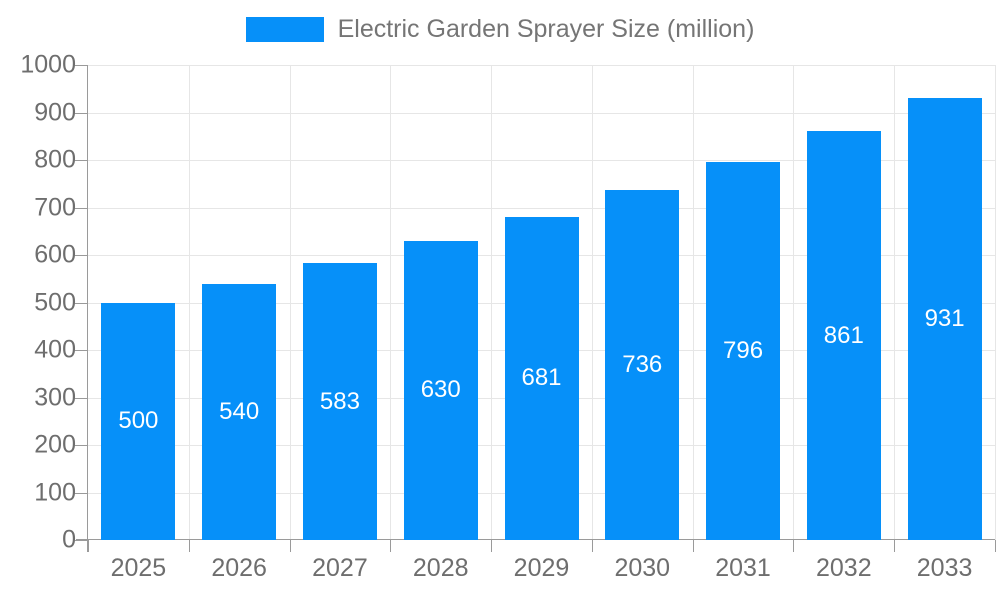 The width and height of the screenshot is (1000, 600). I want to click on y-axis-label: 800, so click(55, 159).